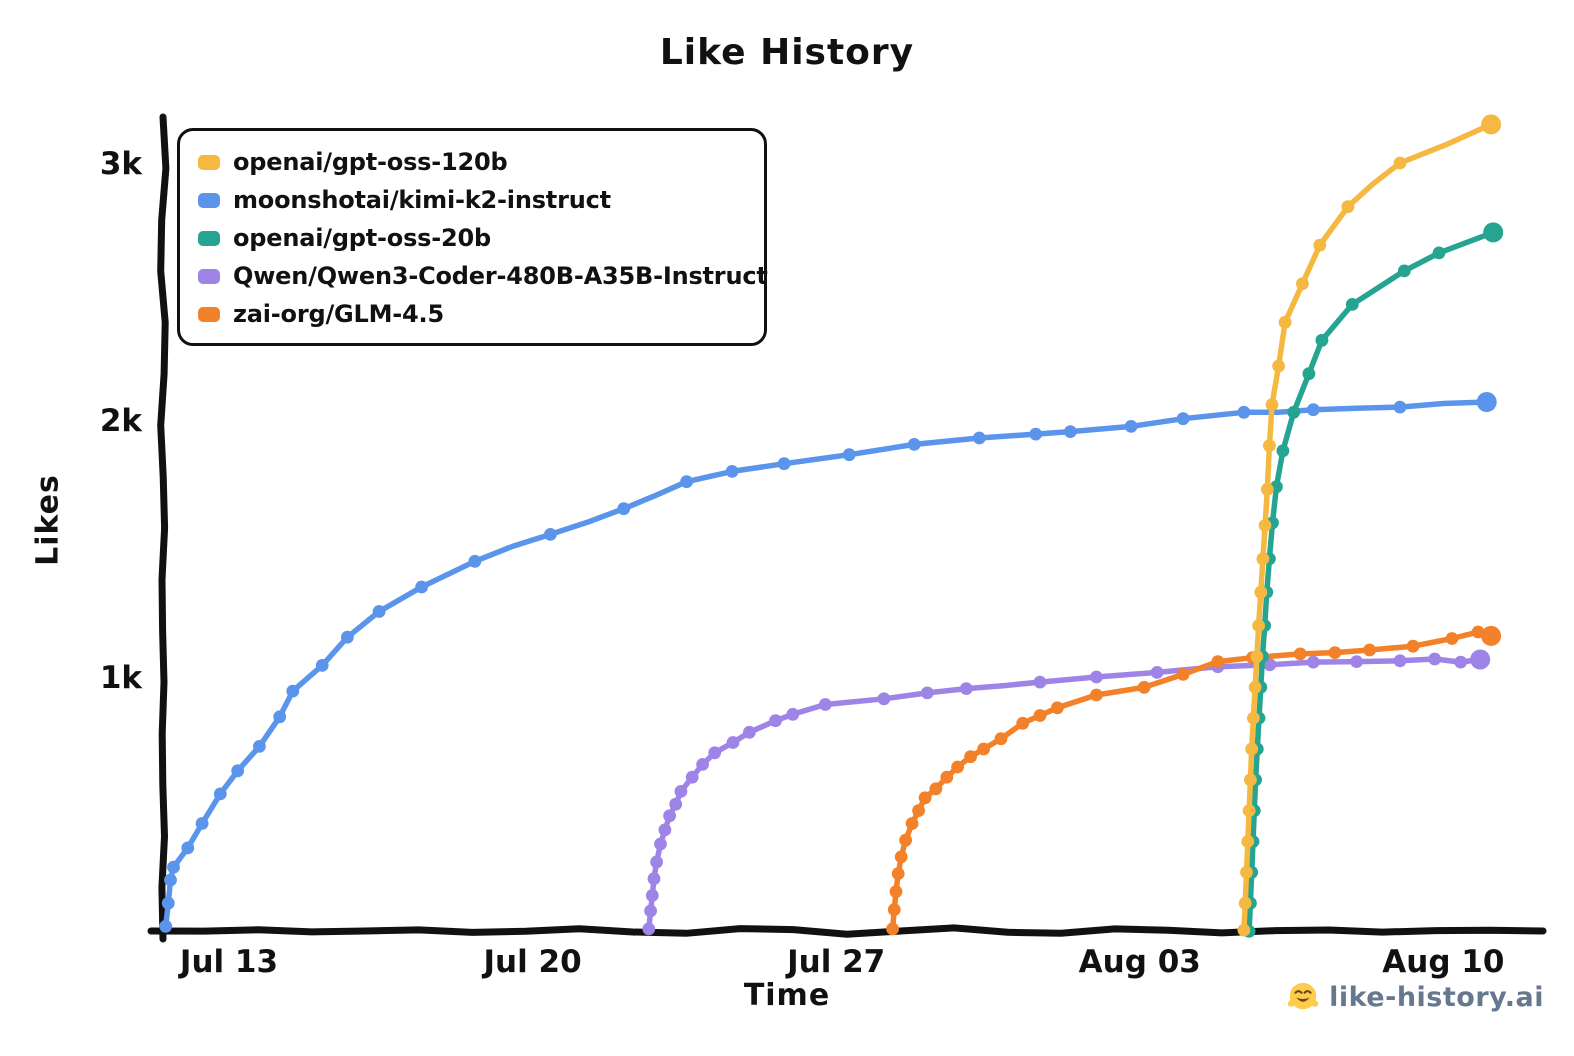  What do you see at coordinates (1371, 582) in the screenshot?
I see `series-line-openai-gpt-oss-20b` at bounding box center [1371, 582].